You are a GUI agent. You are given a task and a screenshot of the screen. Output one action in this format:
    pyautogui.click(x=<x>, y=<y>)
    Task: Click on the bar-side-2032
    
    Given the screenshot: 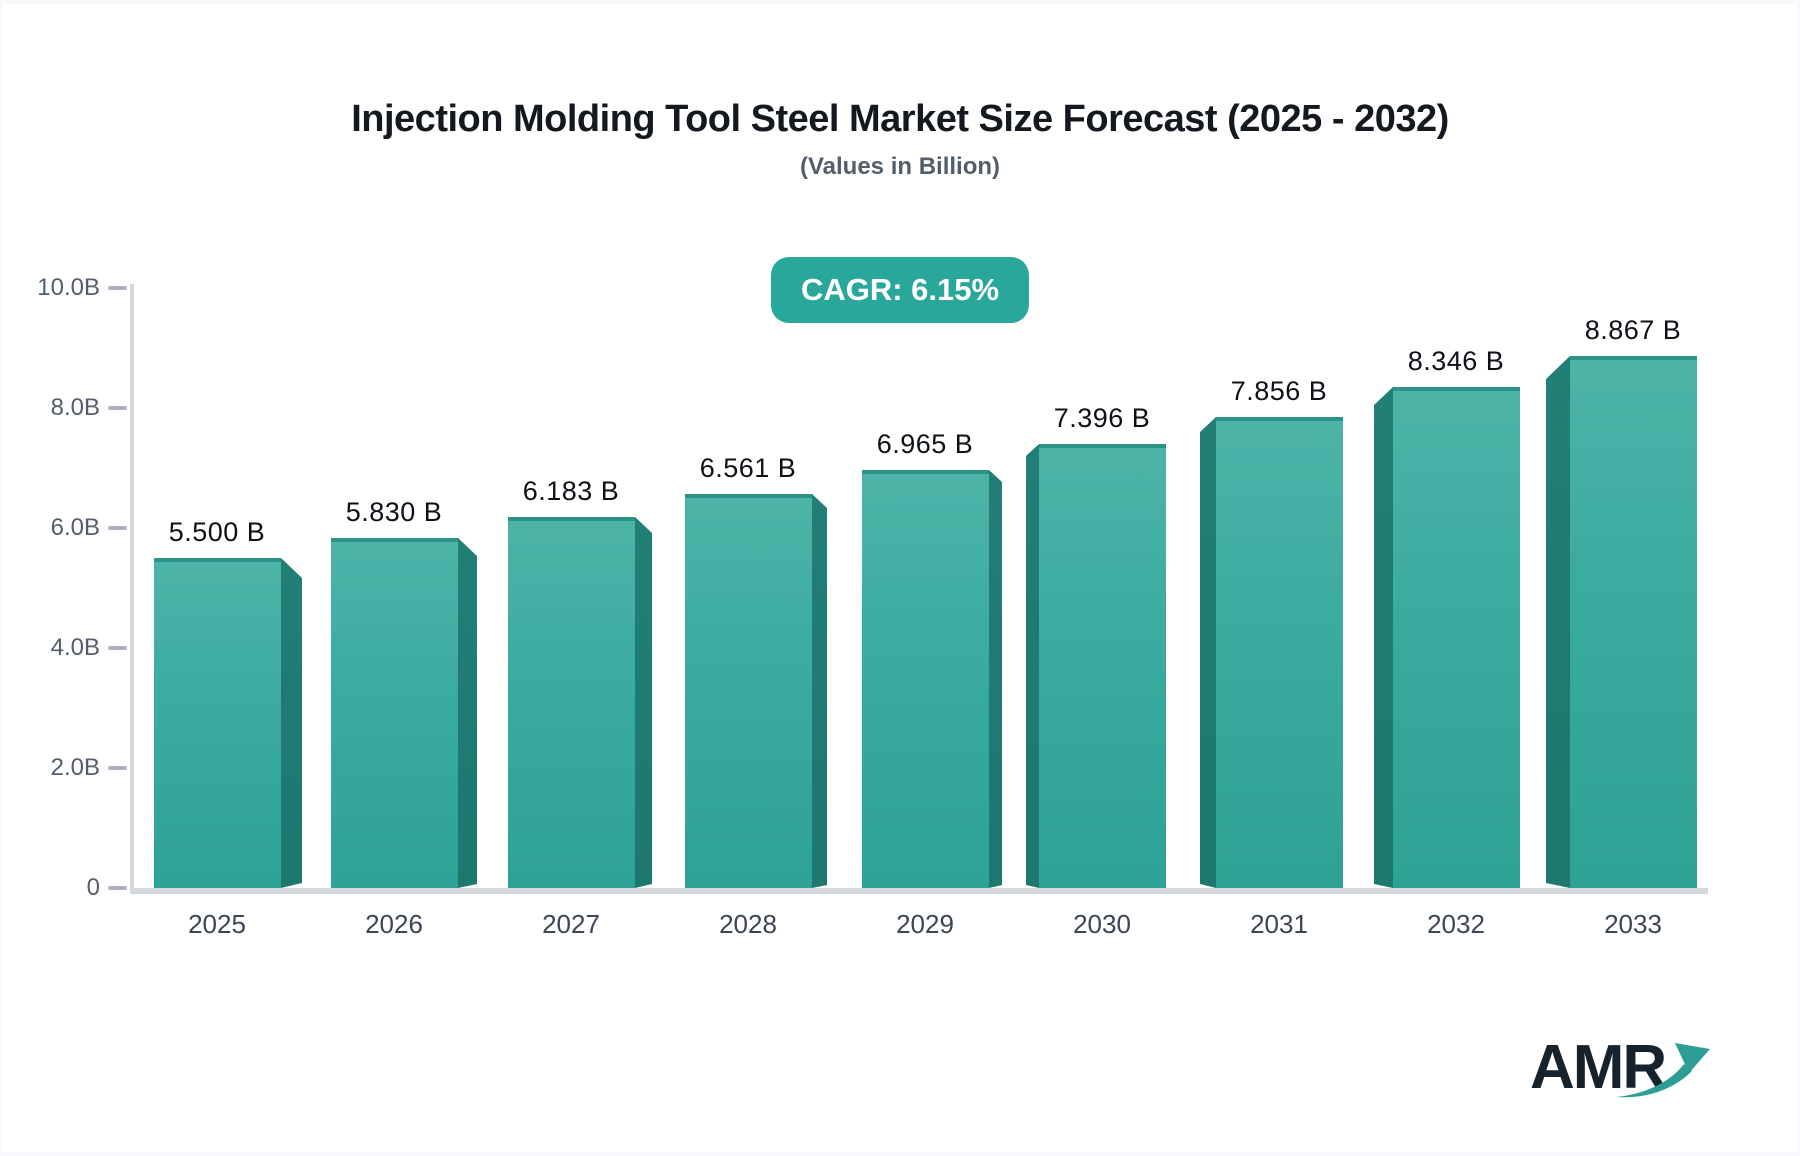 What is the action you would take?
    pyautogui.click(x=1383, y=637)
    